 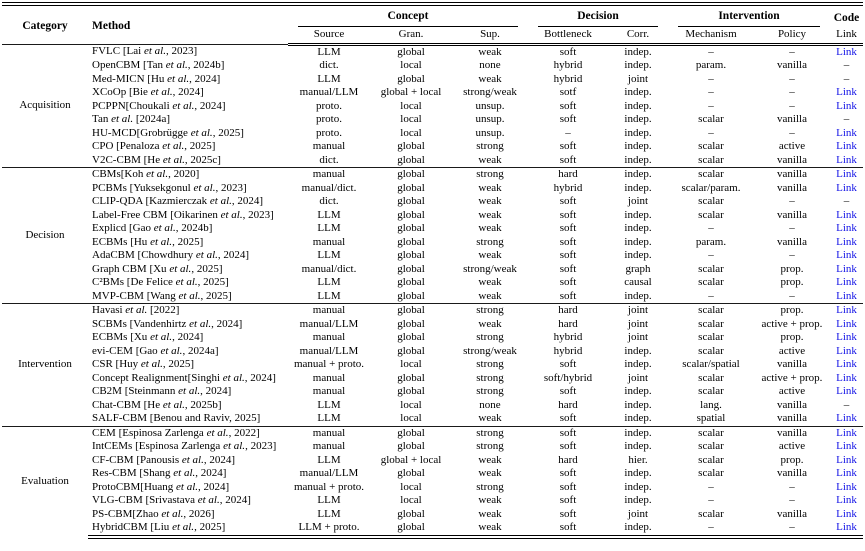 I want to click on mechanism-cell: lang., so click(x=711, y=404).